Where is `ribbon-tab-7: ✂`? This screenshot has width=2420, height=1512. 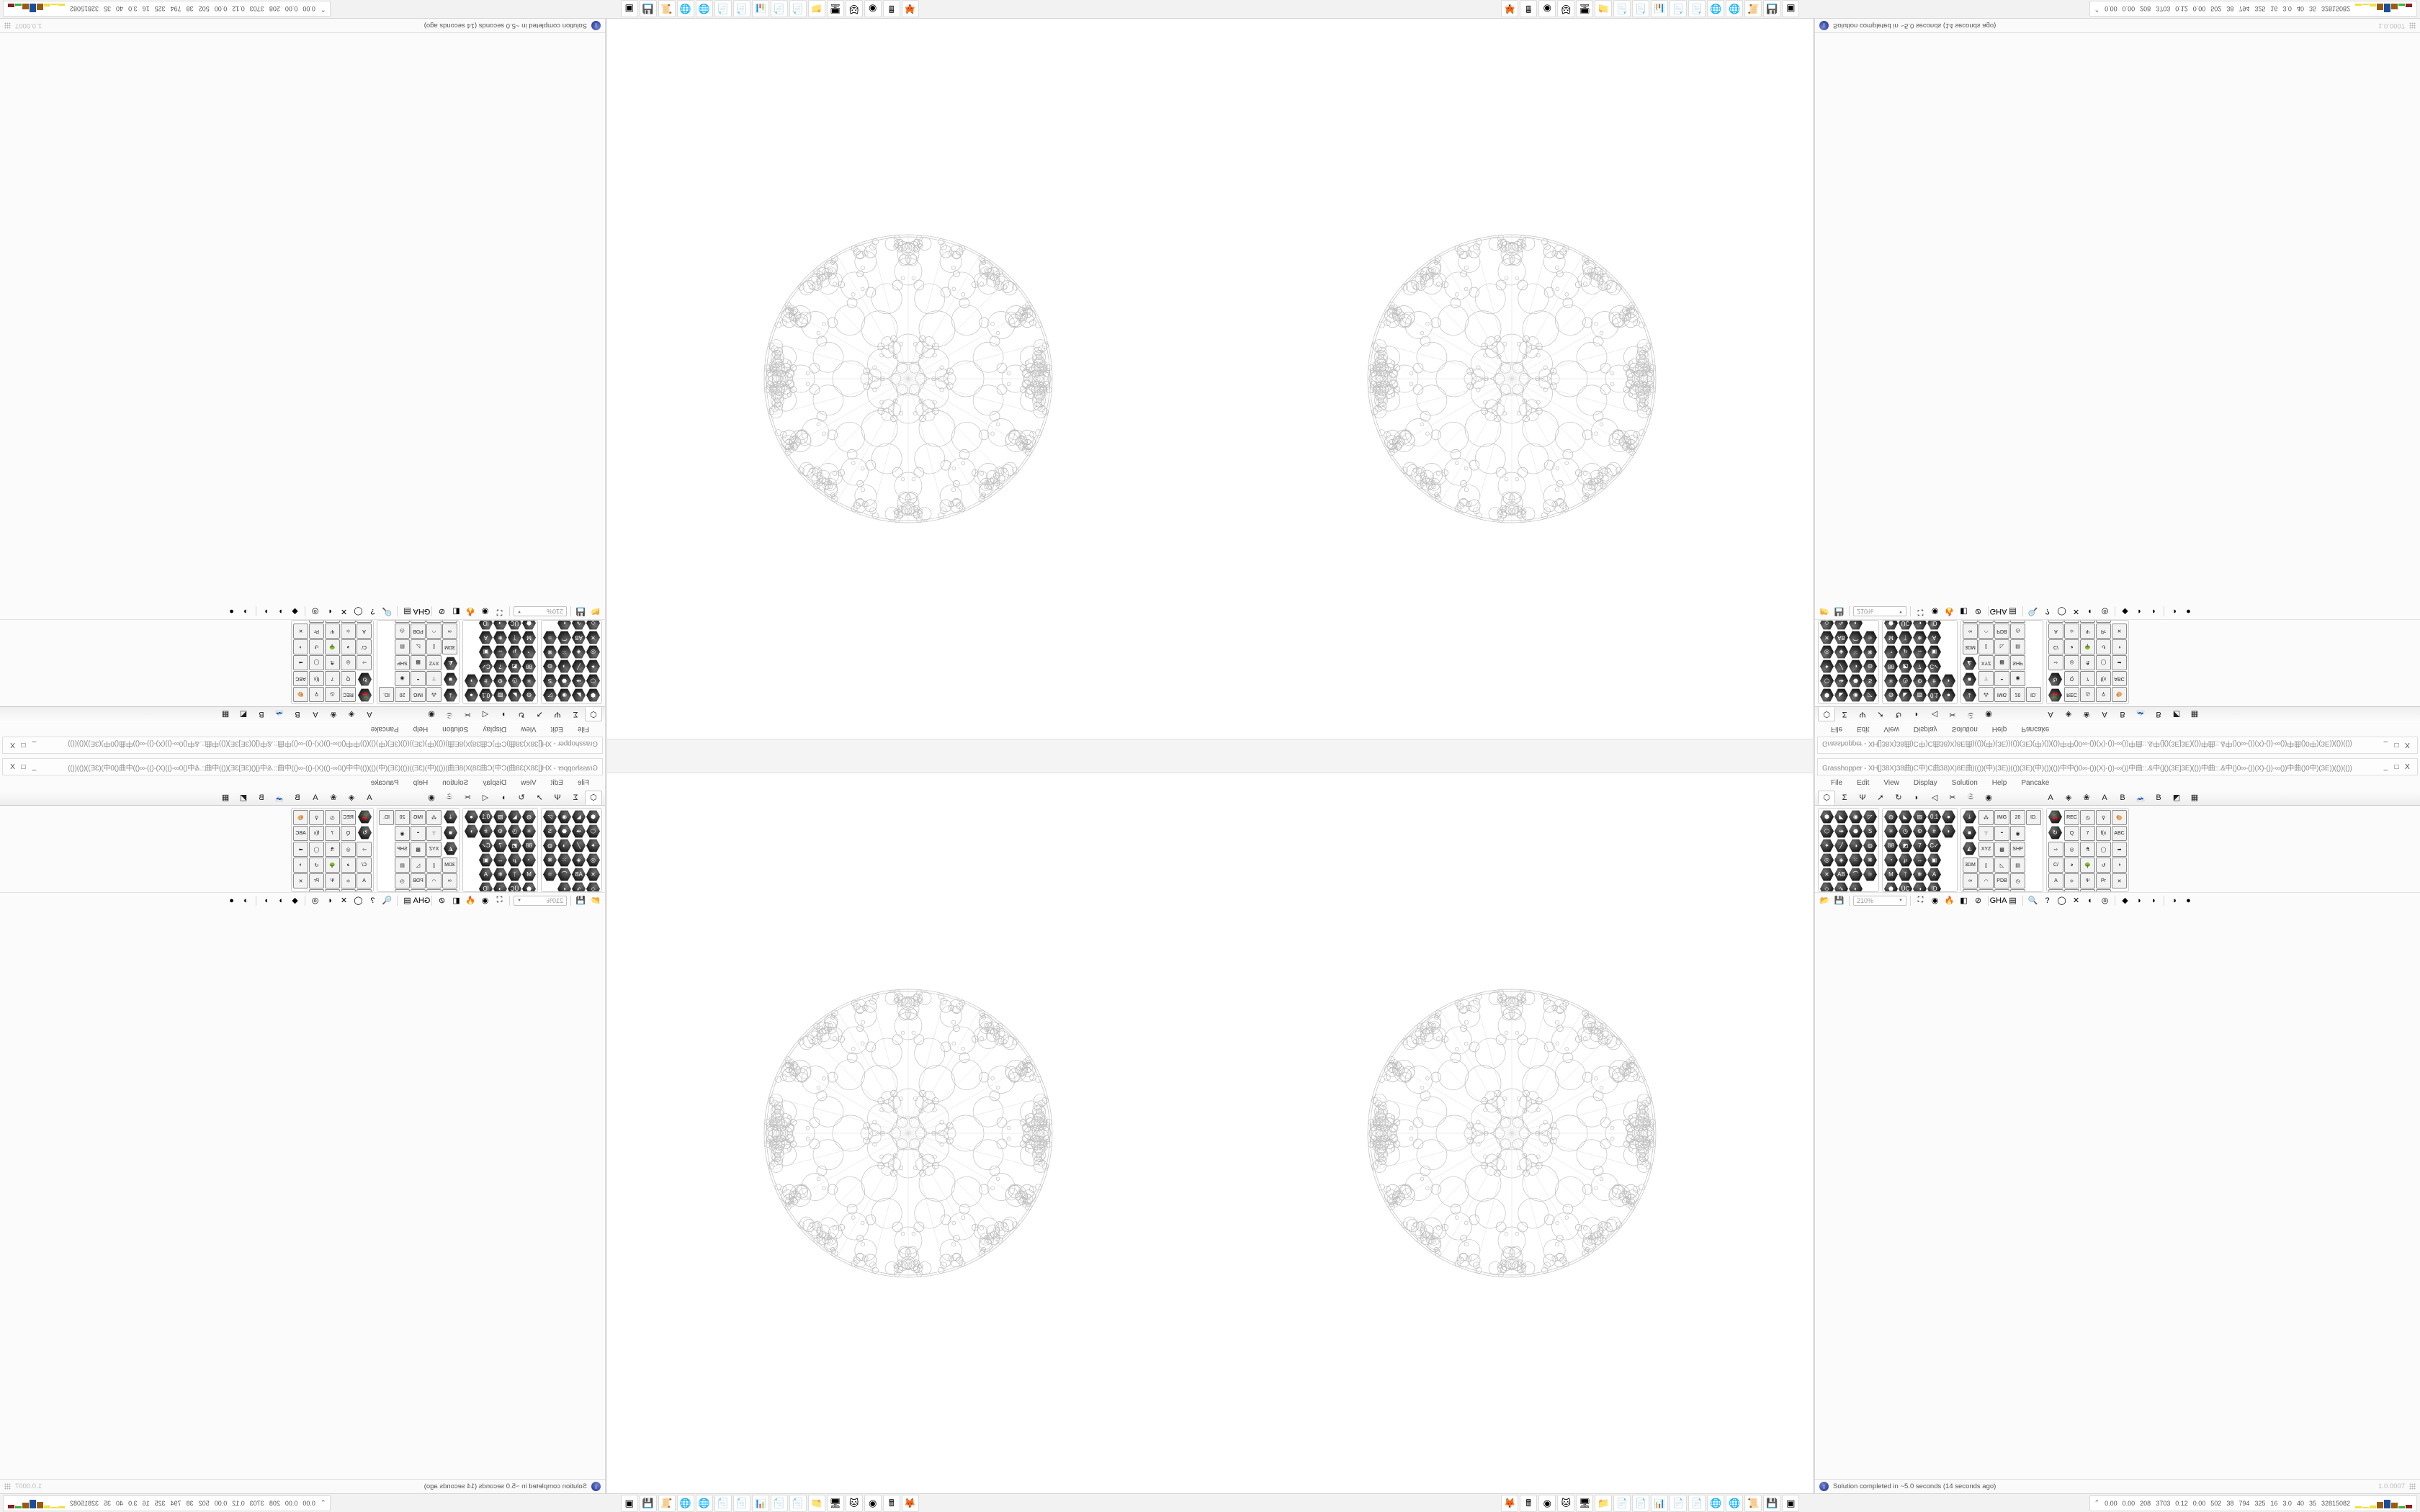
ribbon-tab-7: ✂ is located at coordinates (1952, 714).